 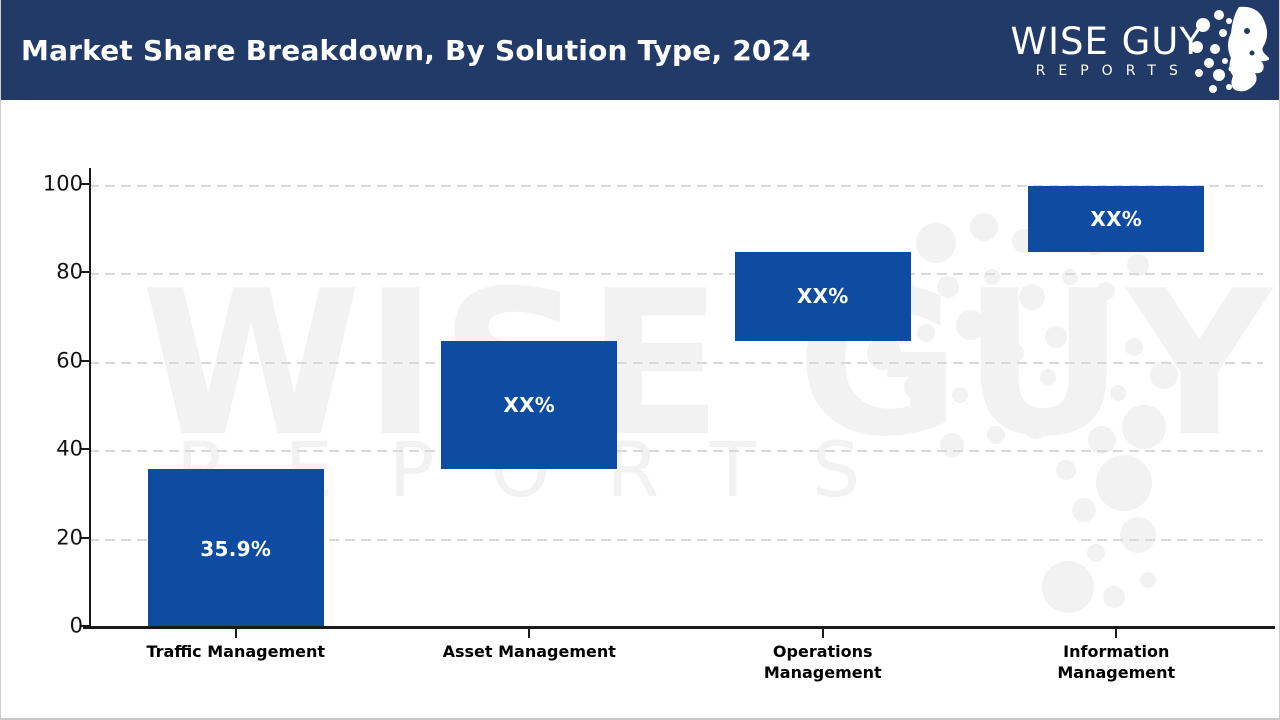 I want to click on x-axis-label: Operations Management, so click(x=822, y=662).